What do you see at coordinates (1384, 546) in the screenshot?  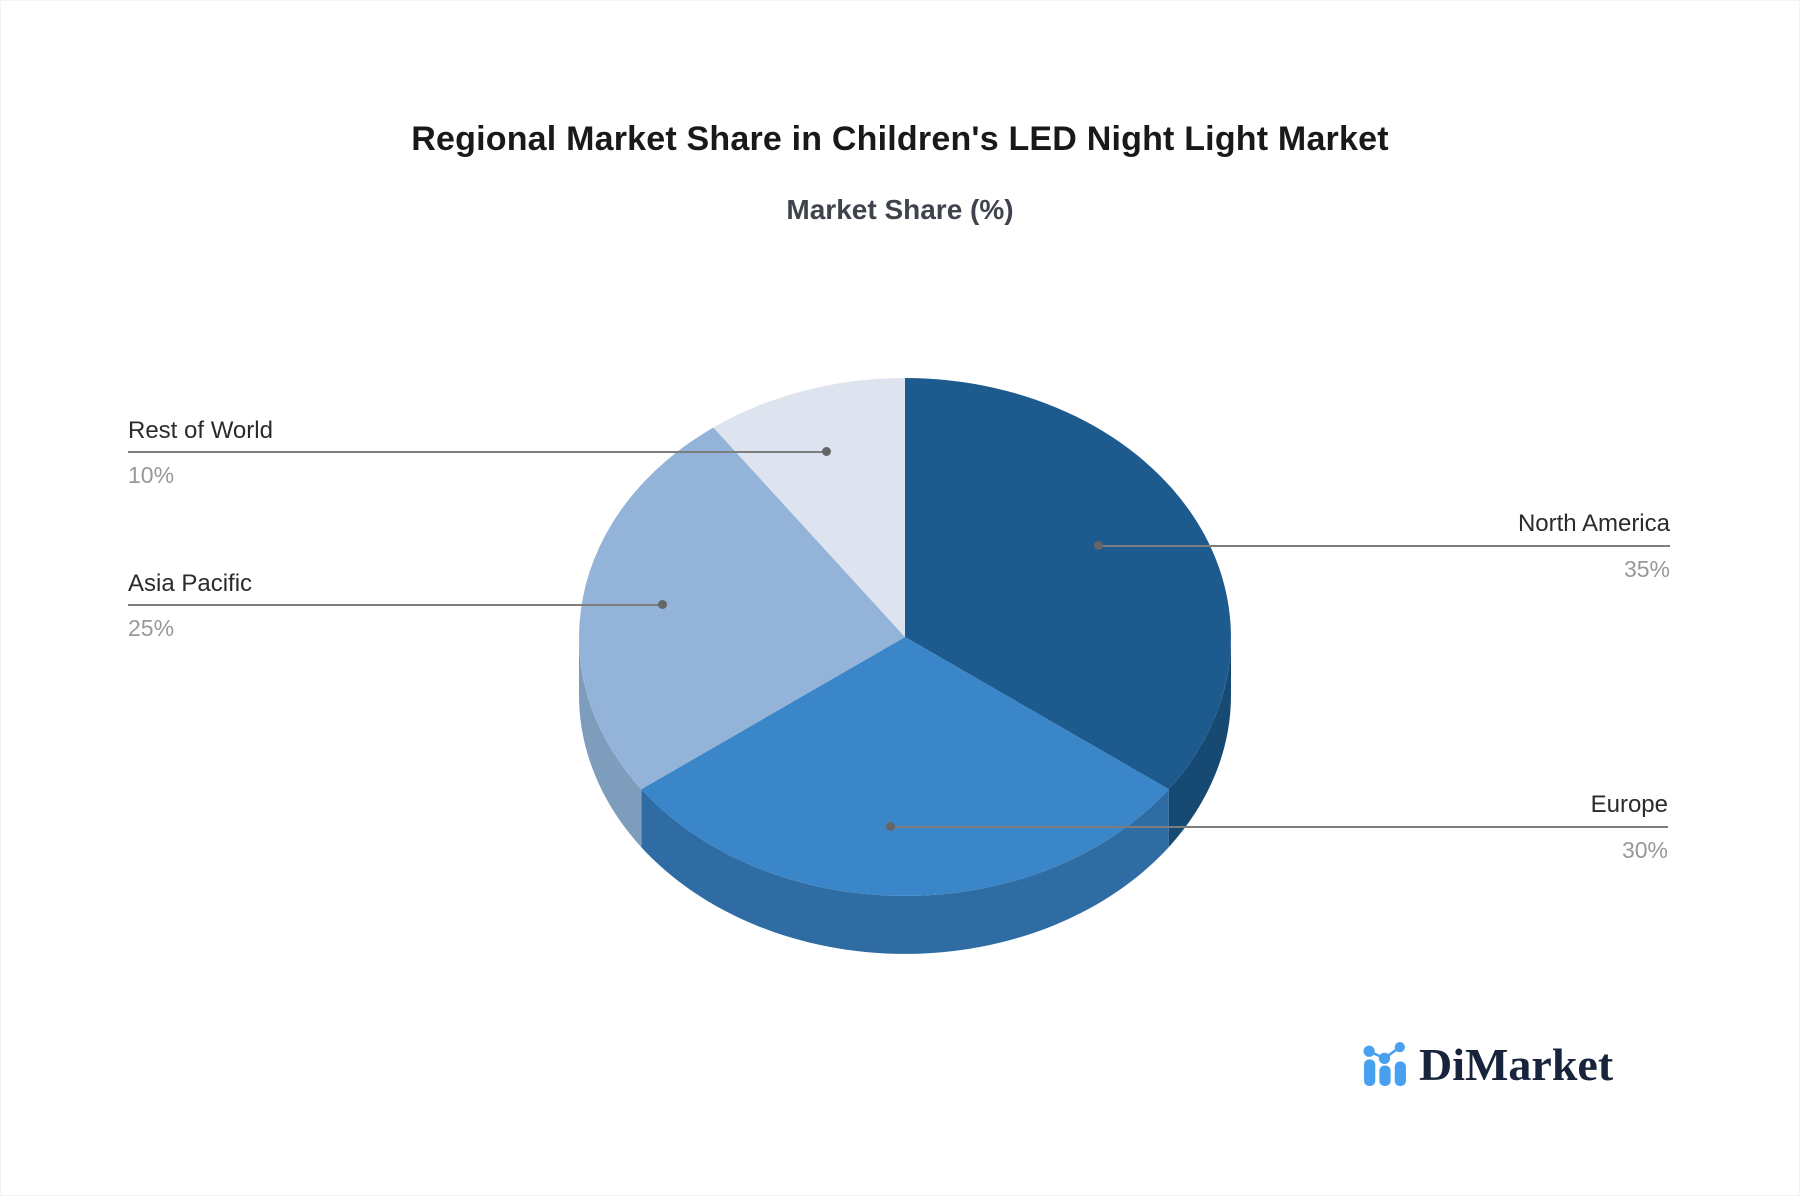 I see `leader-line-north-america` at bounding box center [1384, 546].